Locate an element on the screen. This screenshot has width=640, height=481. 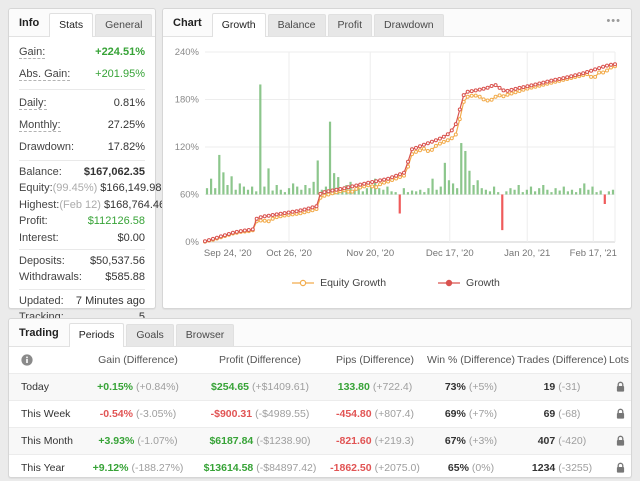
value-cell: -821.60(+219.3) is located at coordinates (375, 441).